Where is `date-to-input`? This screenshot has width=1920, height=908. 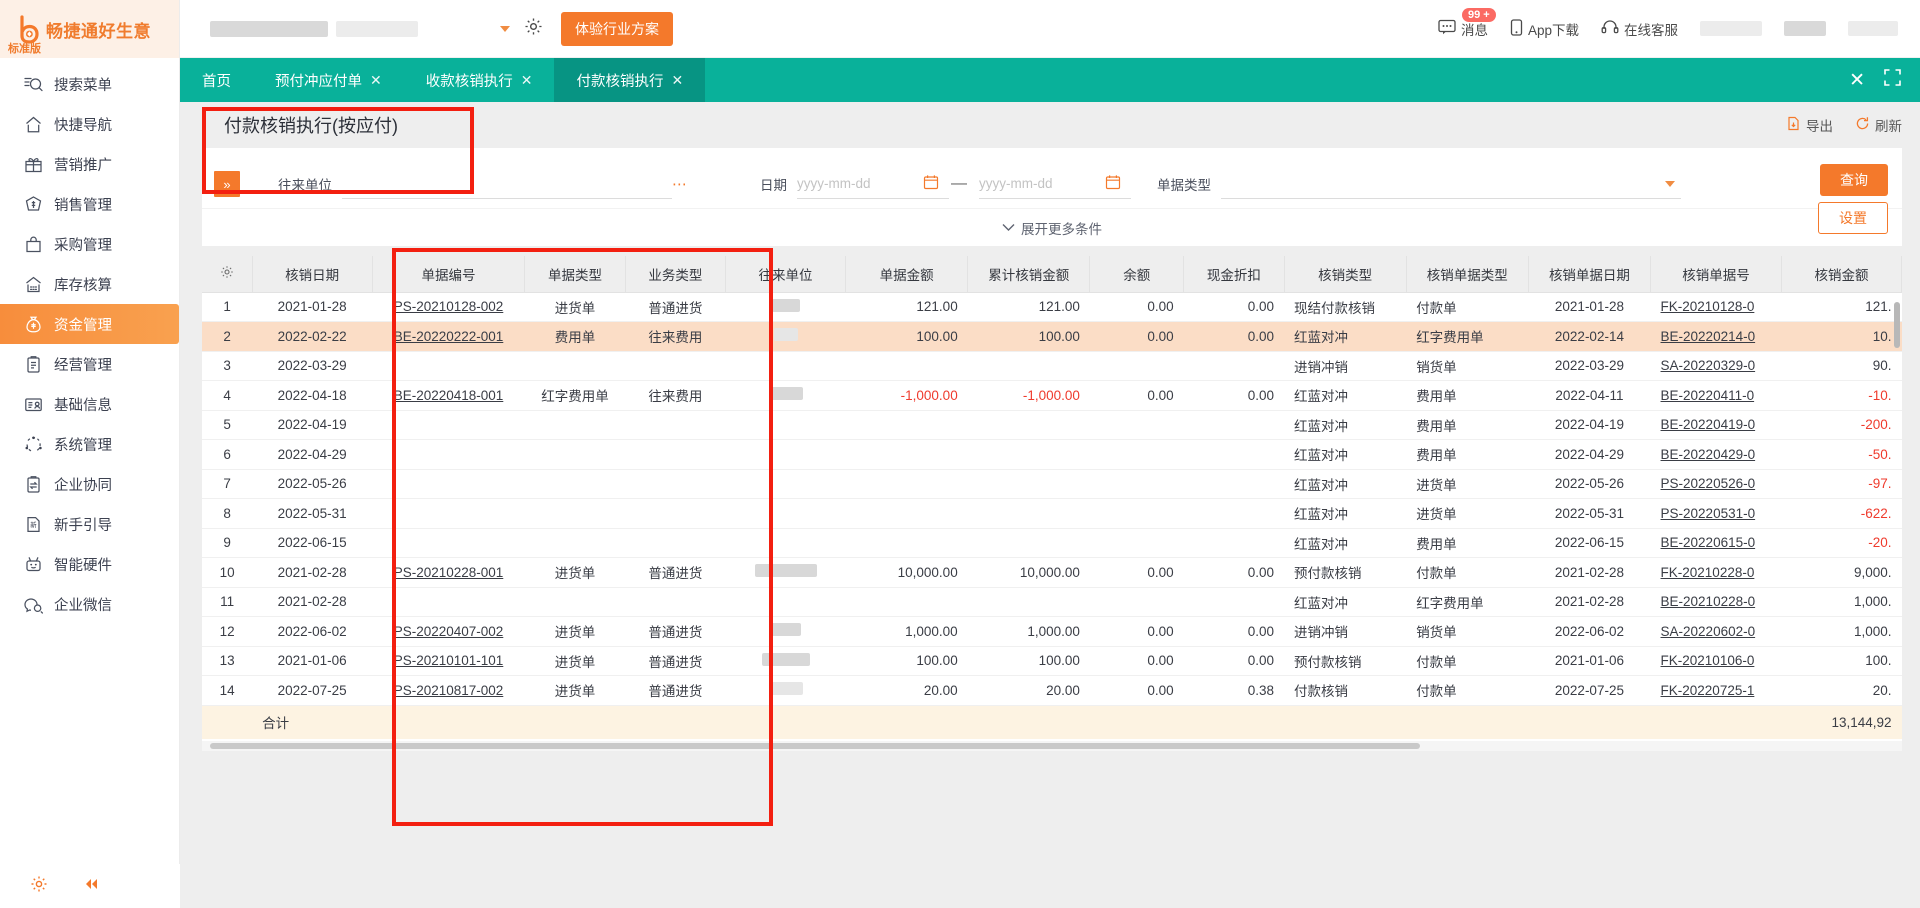 date-to-input is located at coordinates (1055, 184).